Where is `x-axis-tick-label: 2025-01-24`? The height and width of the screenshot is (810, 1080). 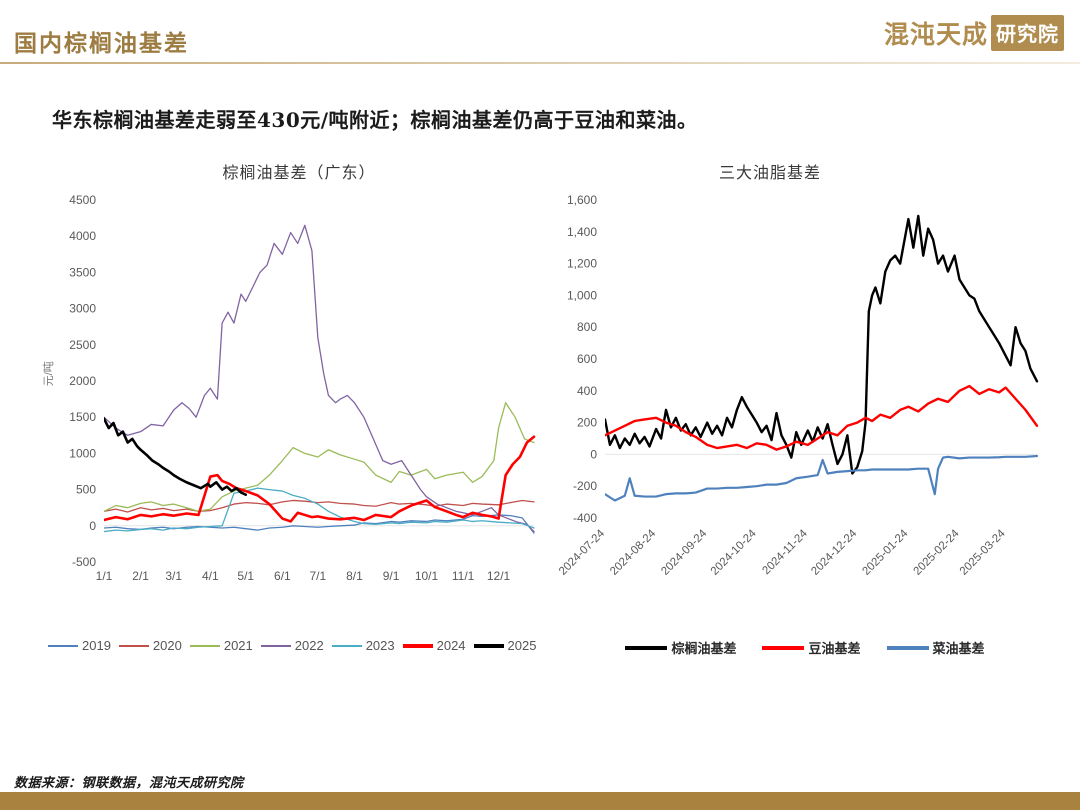
x-axis-tick-label: 2025-01-24 is located at coordinates (885, 552).